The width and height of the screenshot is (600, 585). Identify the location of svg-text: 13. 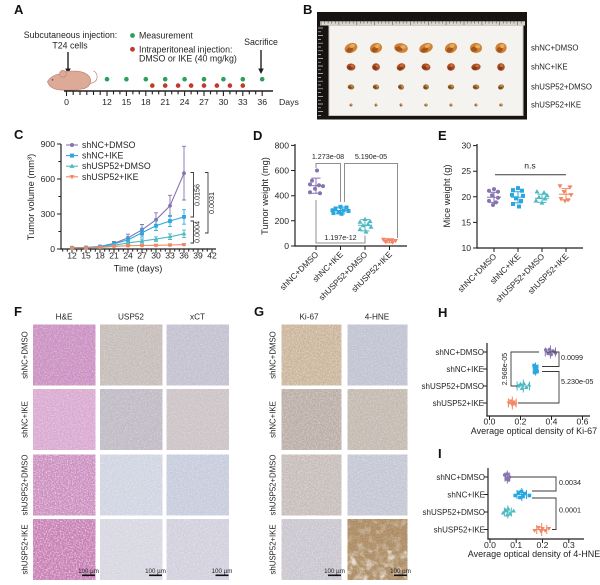
(415, 19).